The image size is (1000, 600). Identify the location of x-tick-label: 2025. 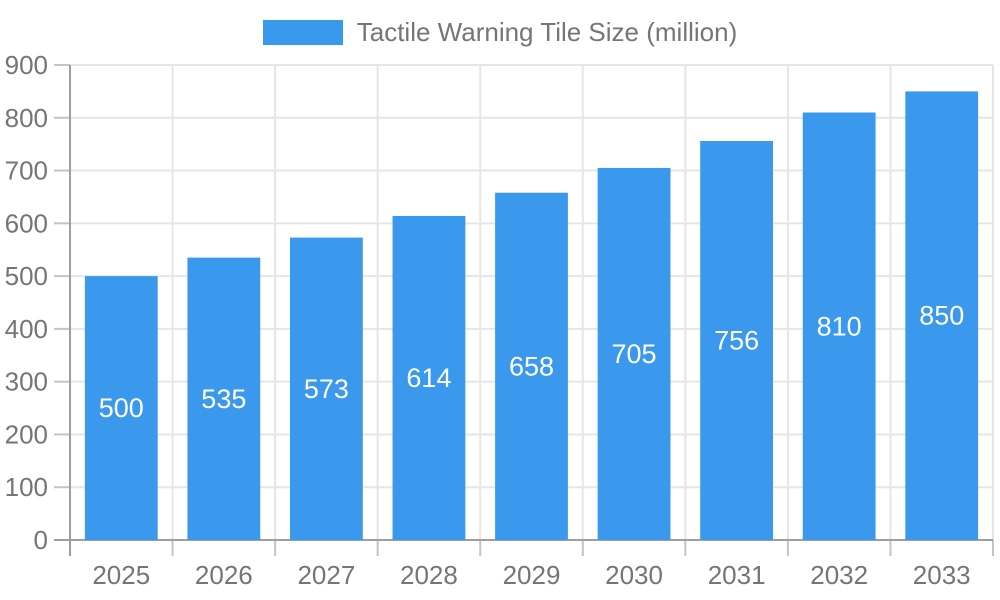
(121, 575).